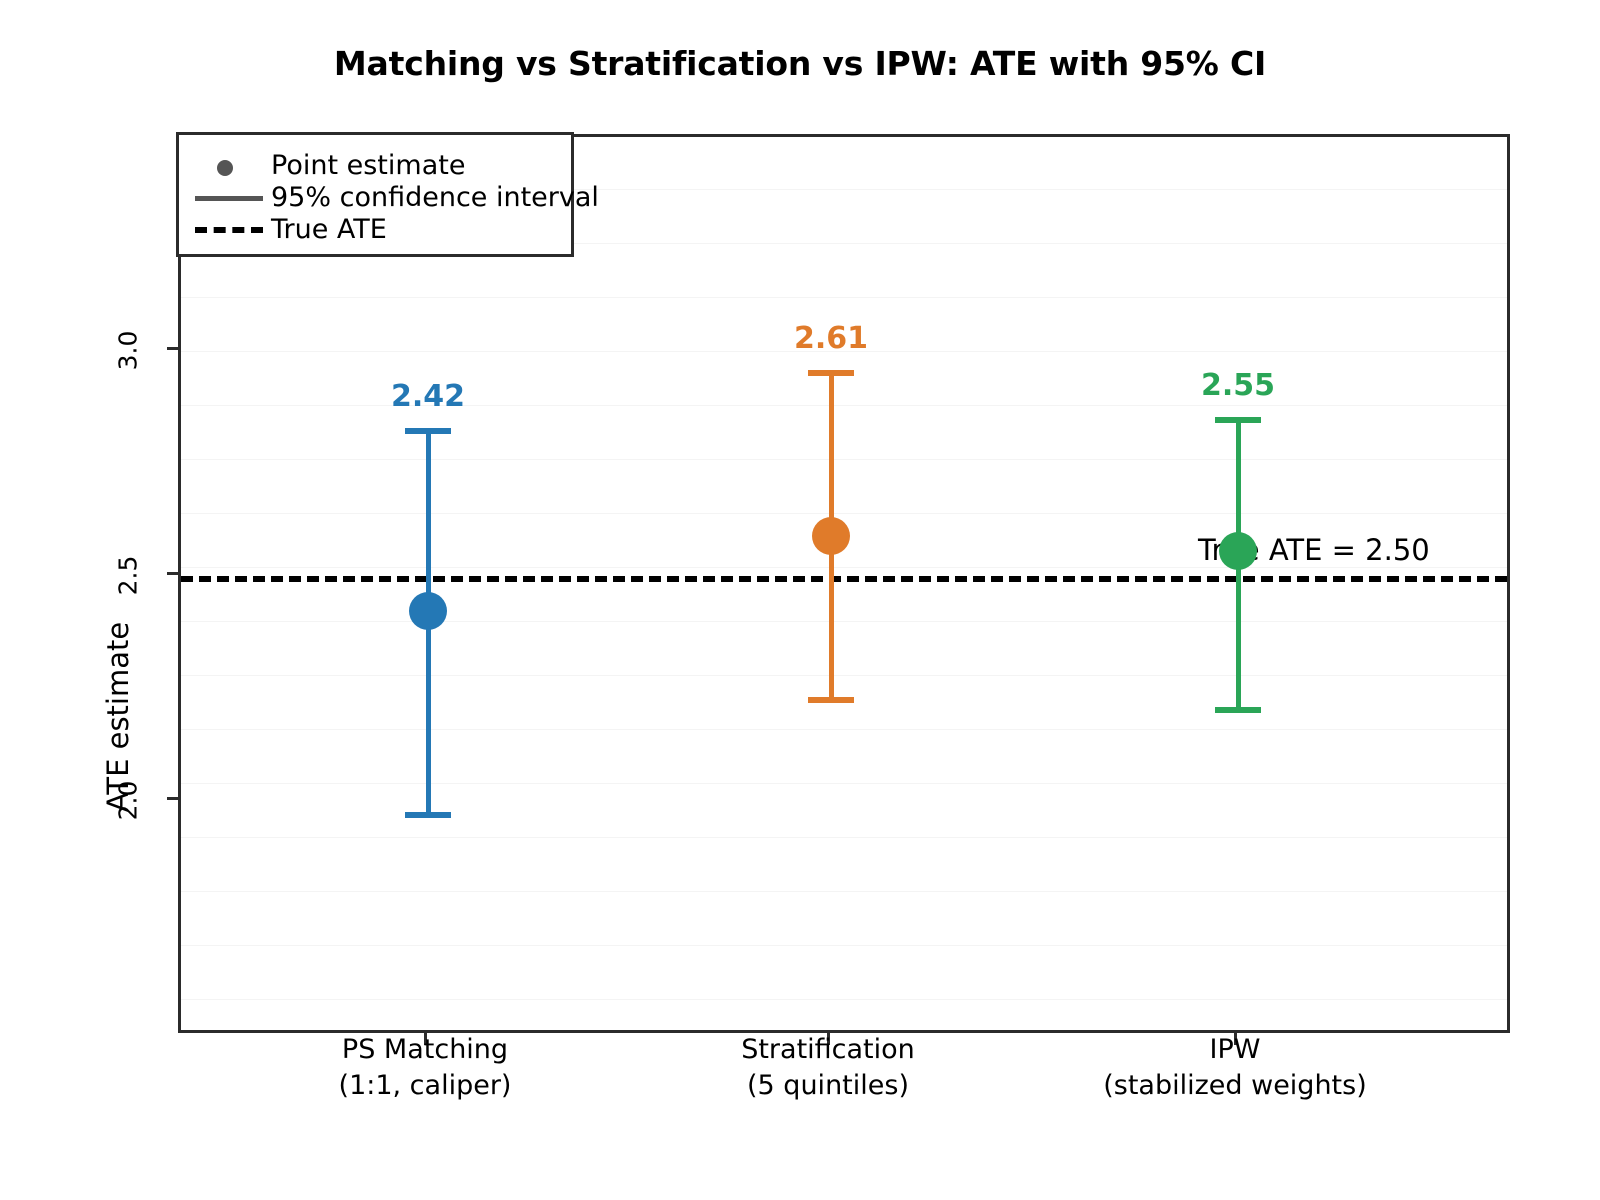 Image resolution: width=1600 pixels, height=1200 pixels. What do you see at coordinates (828, 1039) in the screenshot?
I see `x-tick-mark-stratification` at bounding box center [828, 1039].